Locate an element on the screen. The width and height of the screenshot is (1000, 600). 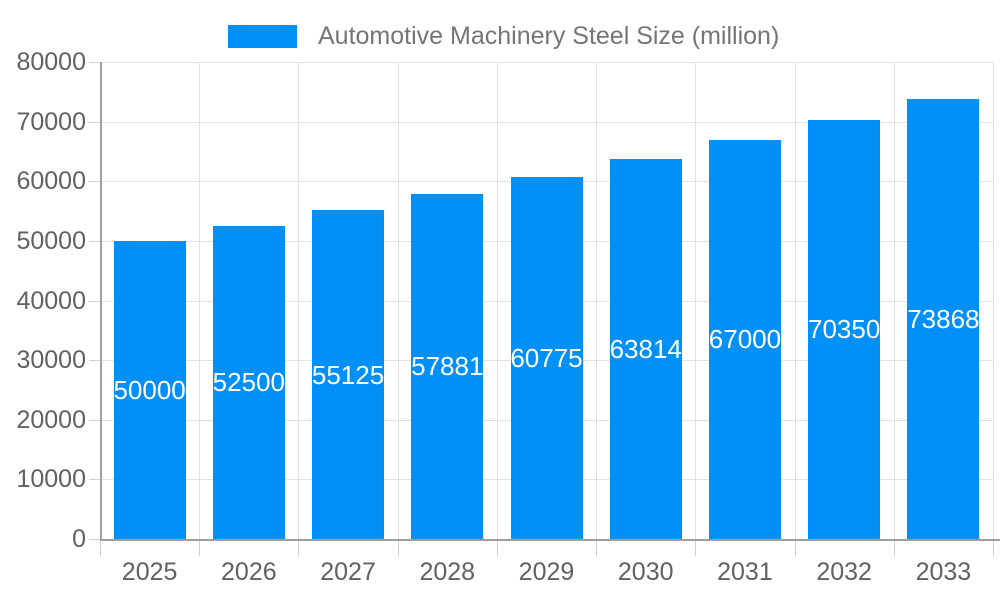
bar-value-label: 57881 is located at coordinates (447, 366).